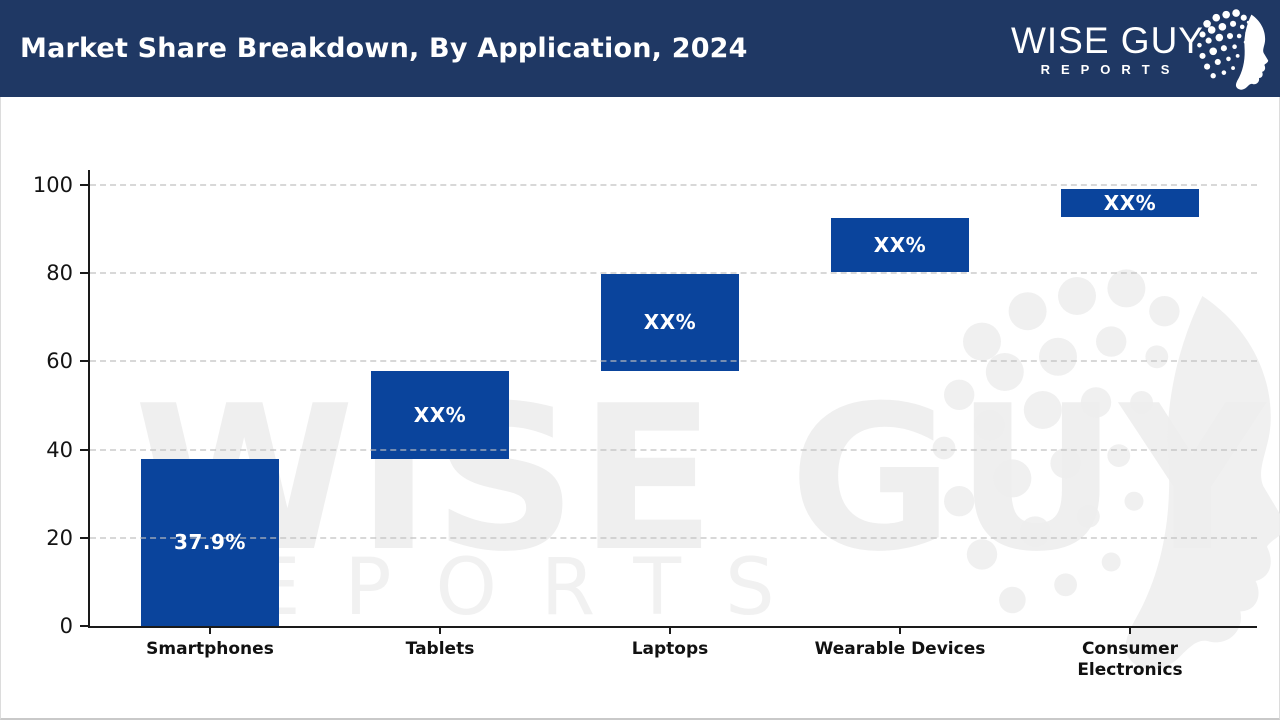  Describe the element at coordinates (1233, 49) in the screenshot. I see `wiseguy-head-icon` at that location.